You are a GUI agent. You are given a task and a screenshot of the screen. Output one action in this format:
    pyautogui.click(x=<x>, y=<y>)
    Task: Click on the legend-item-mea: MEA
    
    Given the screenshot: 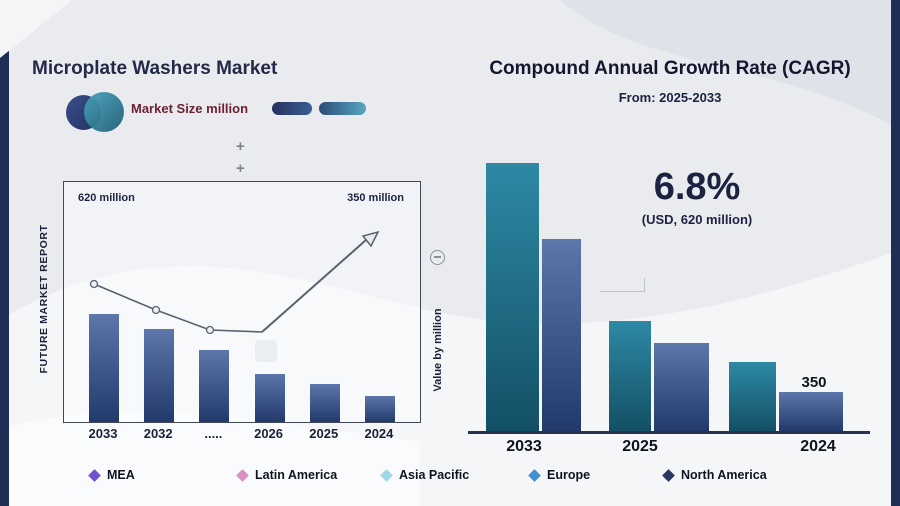 What is the action you would take?
    pyautogui.click(x=111, y=475)
    